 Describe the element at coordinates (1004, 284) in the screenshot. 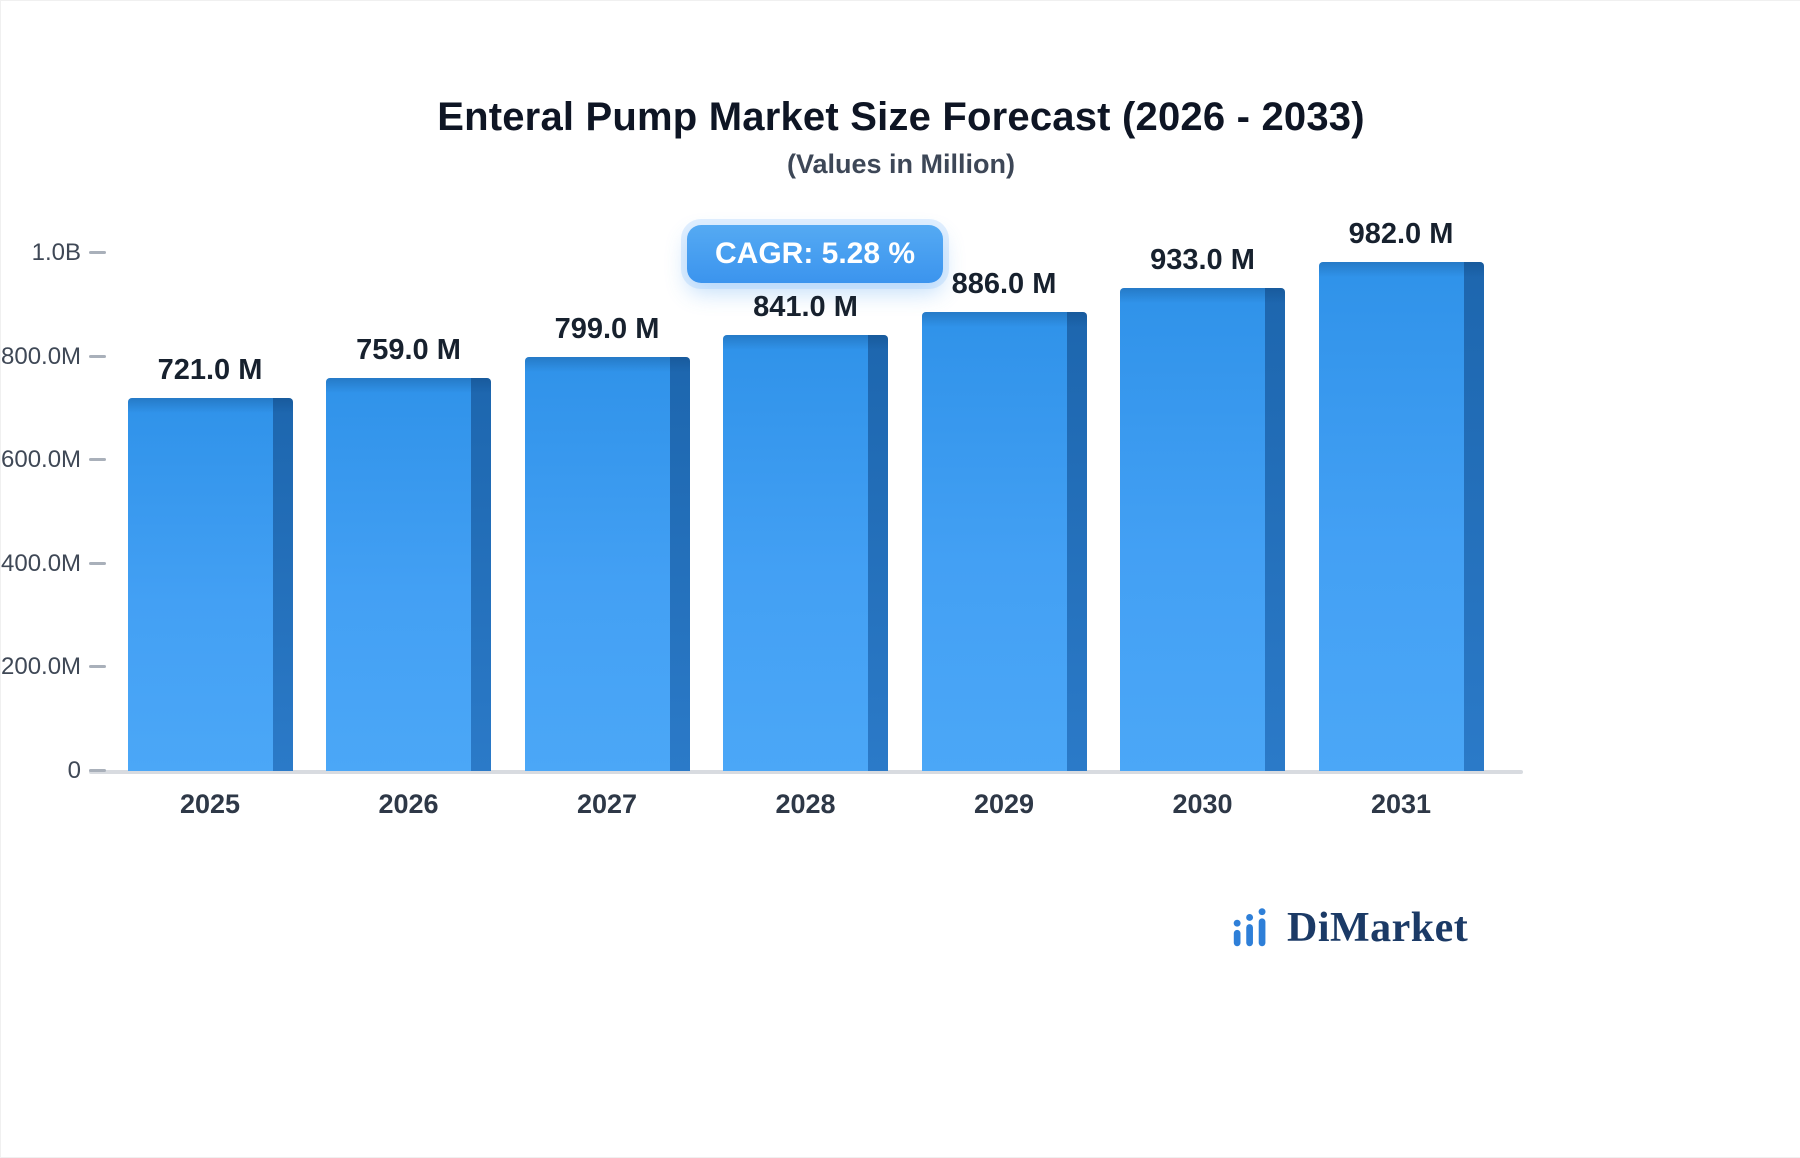

I see `bar-value-label: 886.0 M` at that location.